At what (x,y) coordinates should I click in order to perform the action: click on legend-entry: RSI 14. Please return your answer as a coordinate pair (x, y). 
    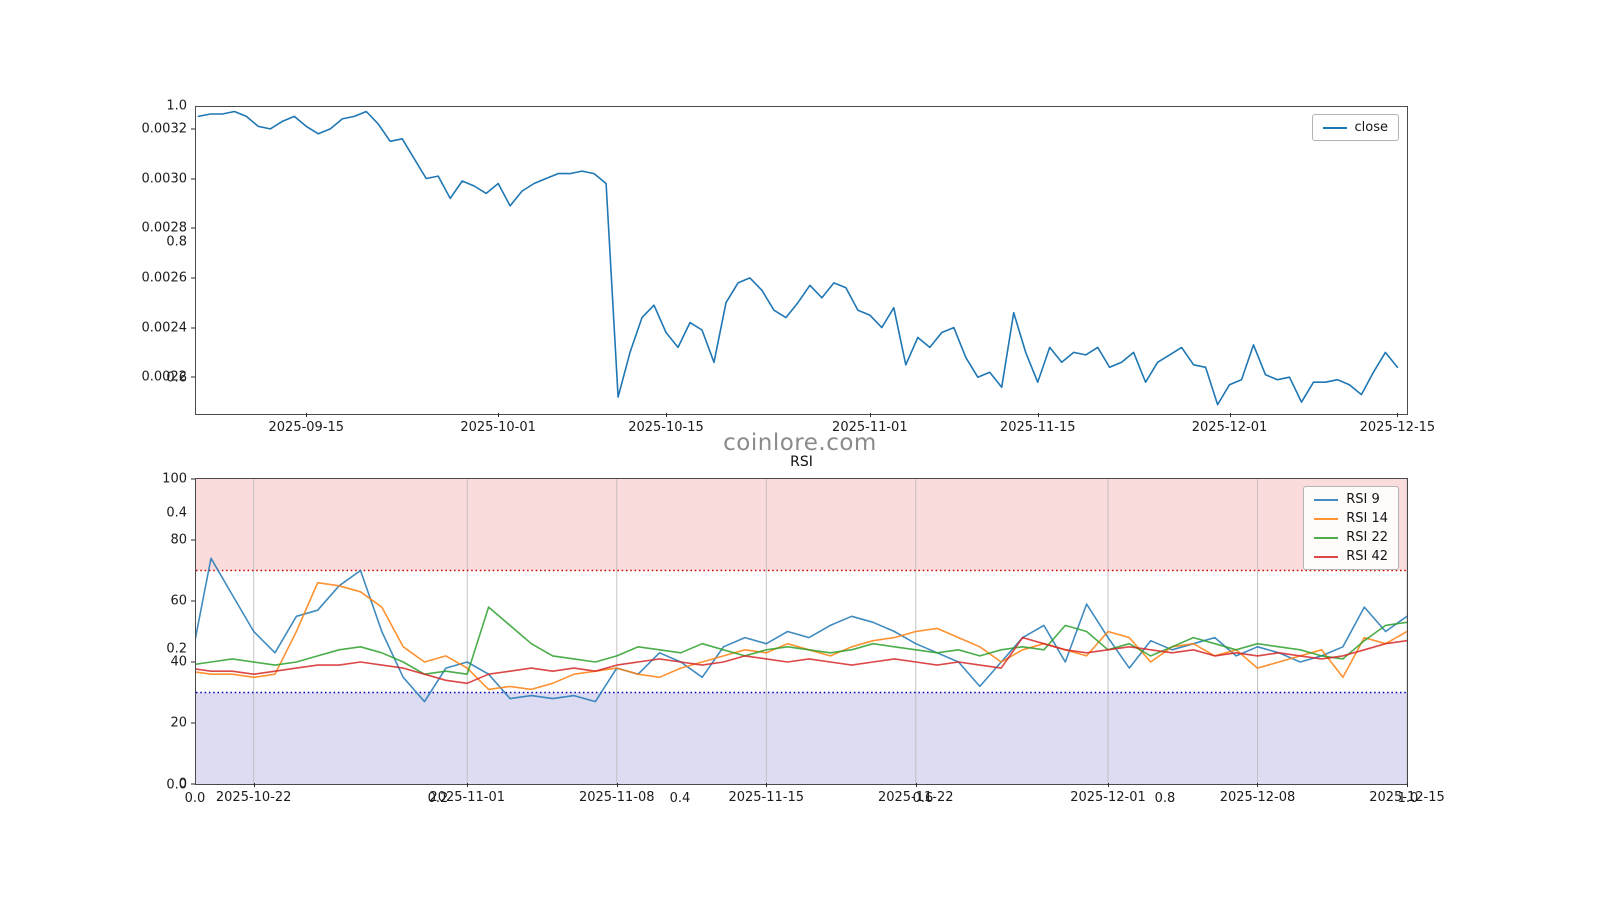
    Looking at the image, I should click on (1351, 518).